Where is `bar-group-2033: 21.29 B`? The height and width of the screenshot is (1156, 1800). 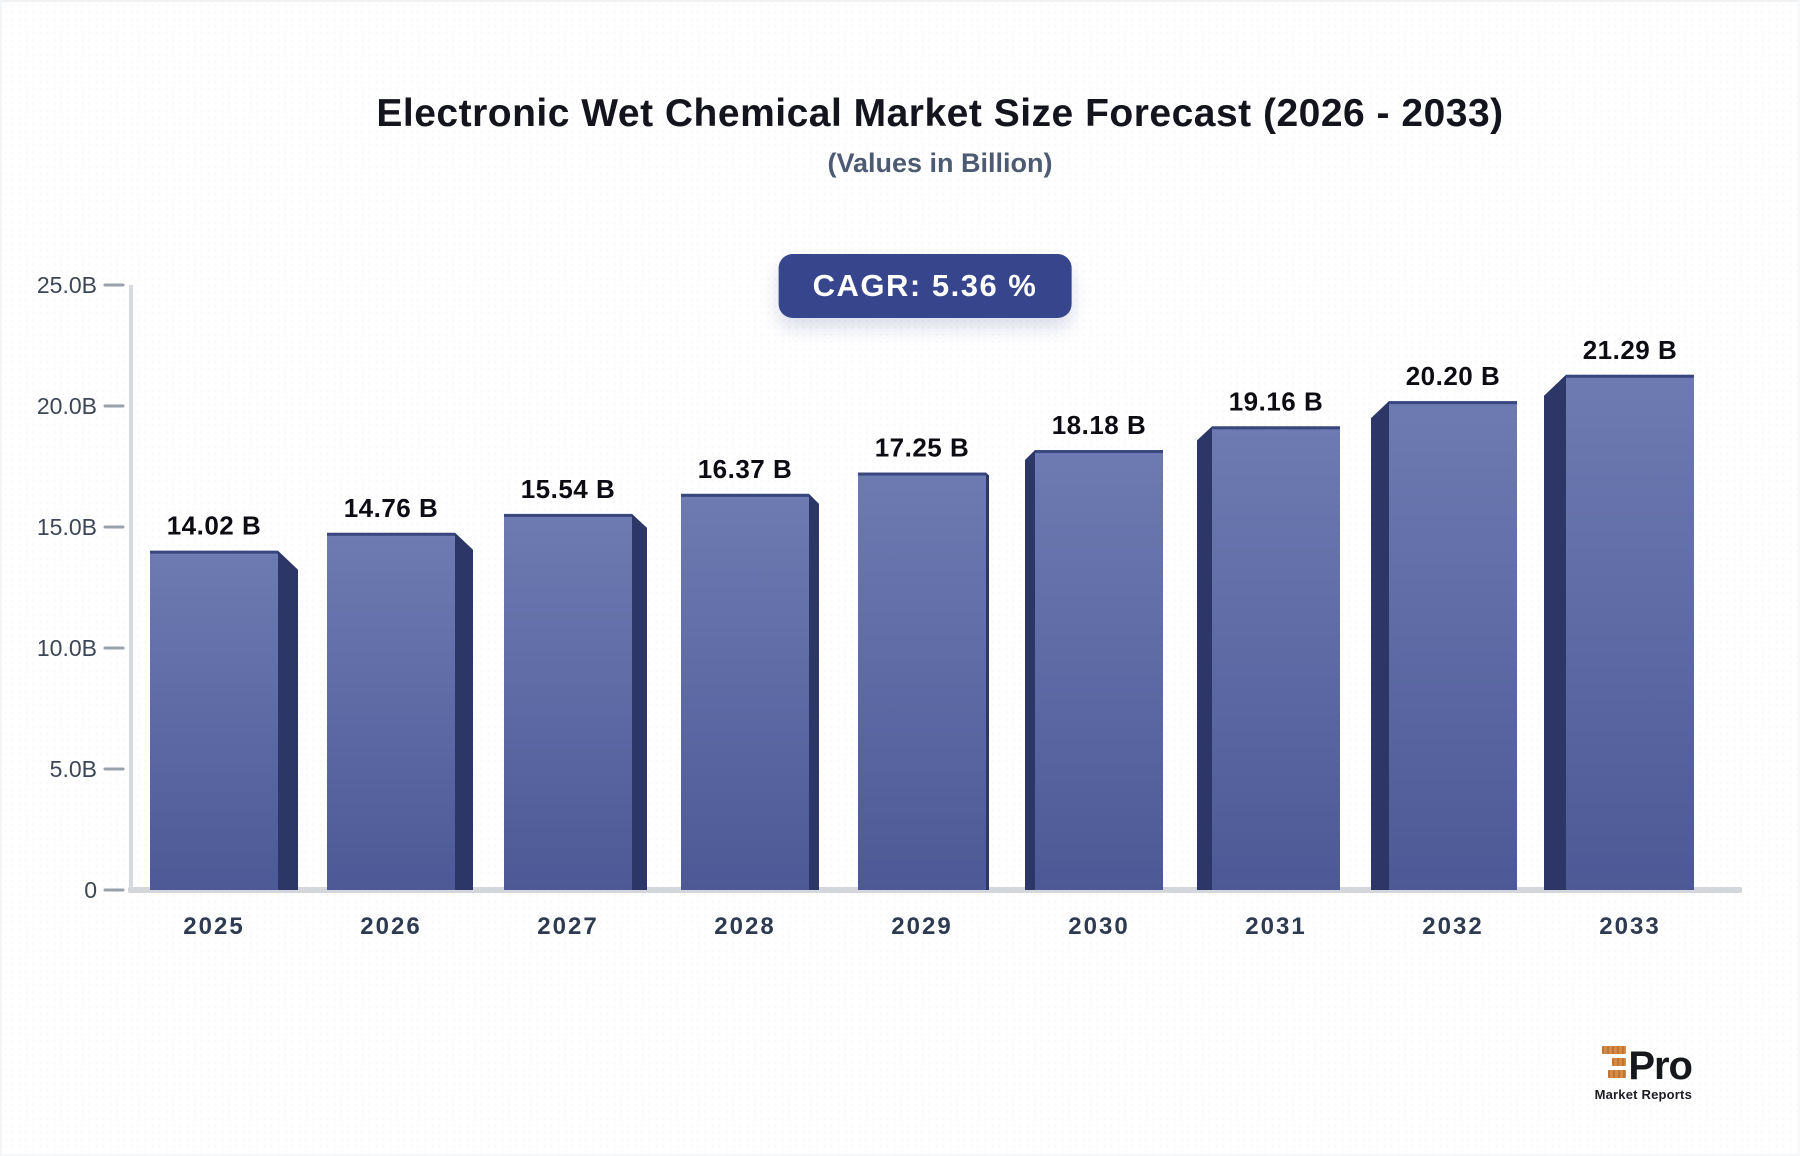 bar-group-2033: 21.29 B is located at coordinates (1619, 613).